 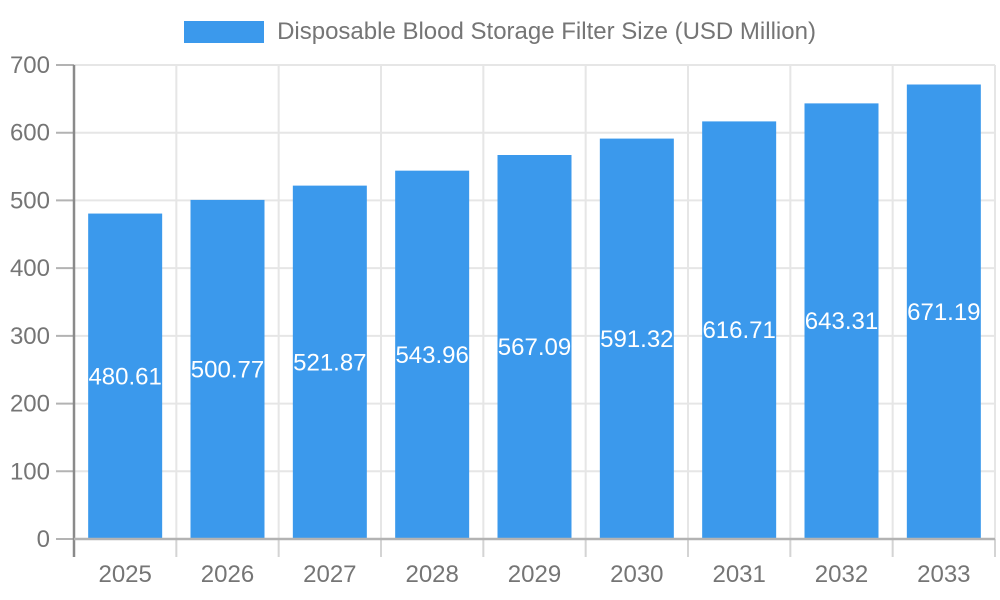 I want to click on y-tick-label: 400, so click(x=30, y=268).